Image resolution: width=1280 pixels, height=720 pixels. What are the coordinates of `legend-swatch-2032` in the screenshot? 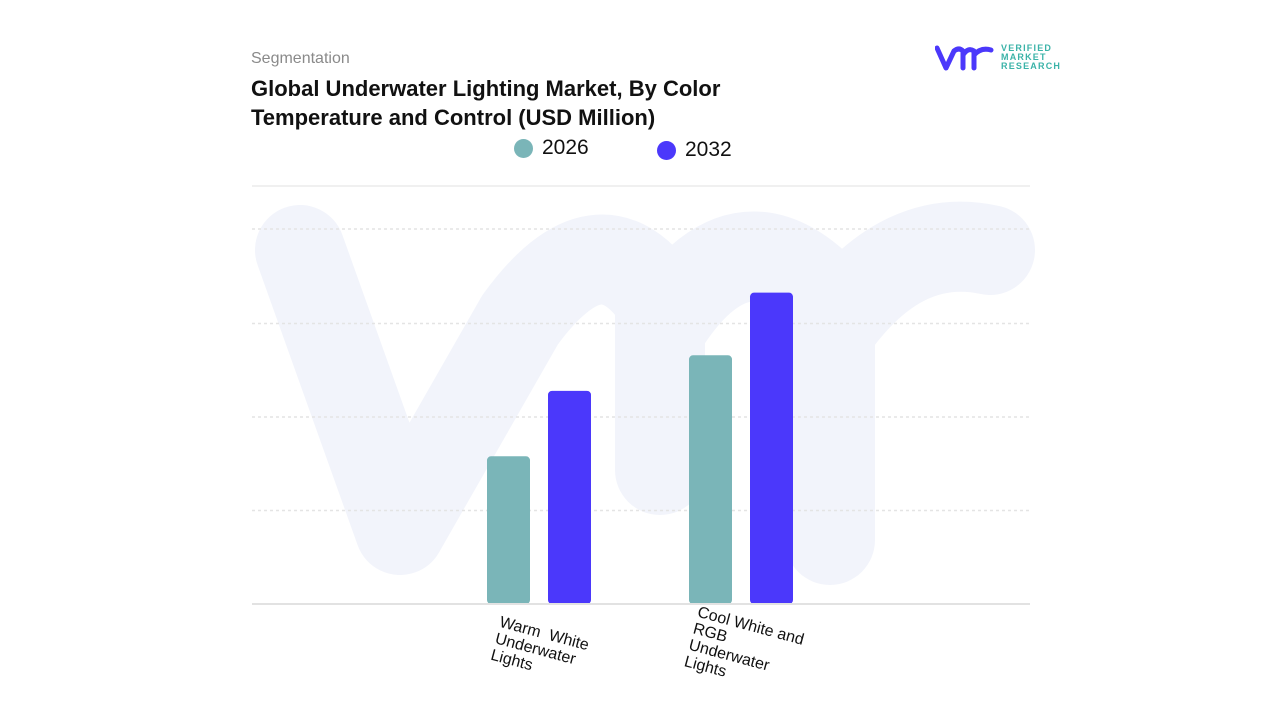 It's located at (666, 150).